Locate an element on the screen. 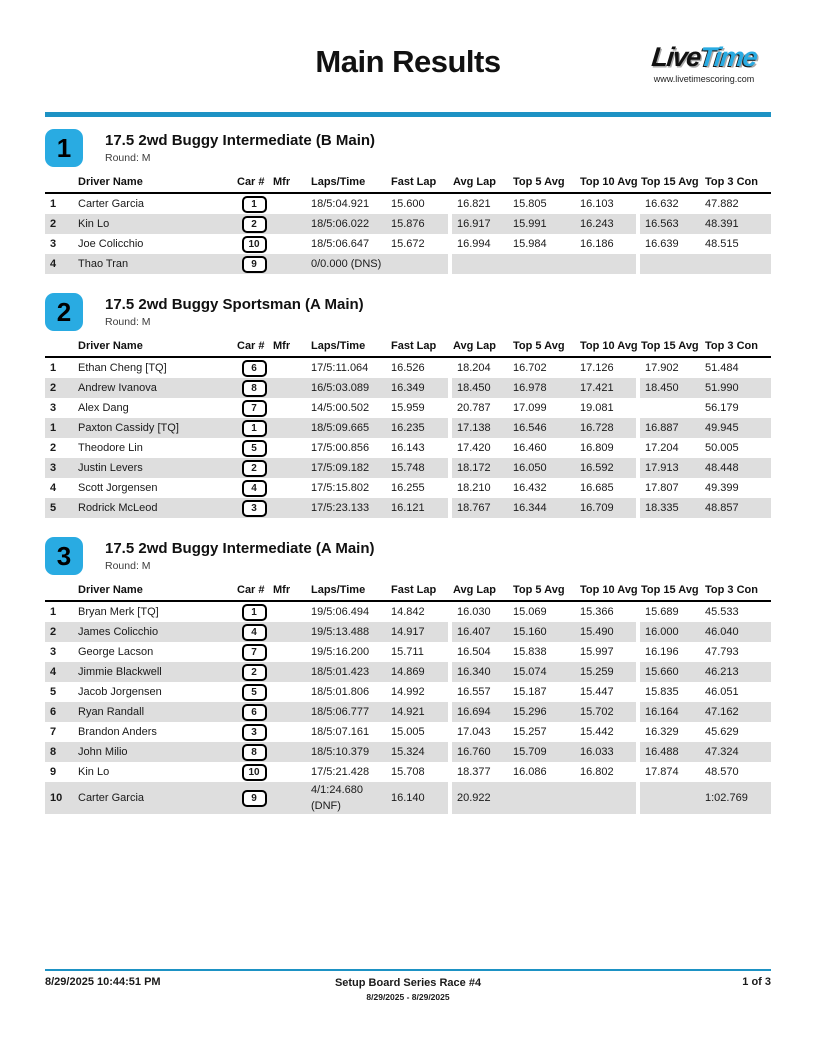 This screenshot has width=816, height=1056. cell-car: 2 is located at coordinates (254, 468).